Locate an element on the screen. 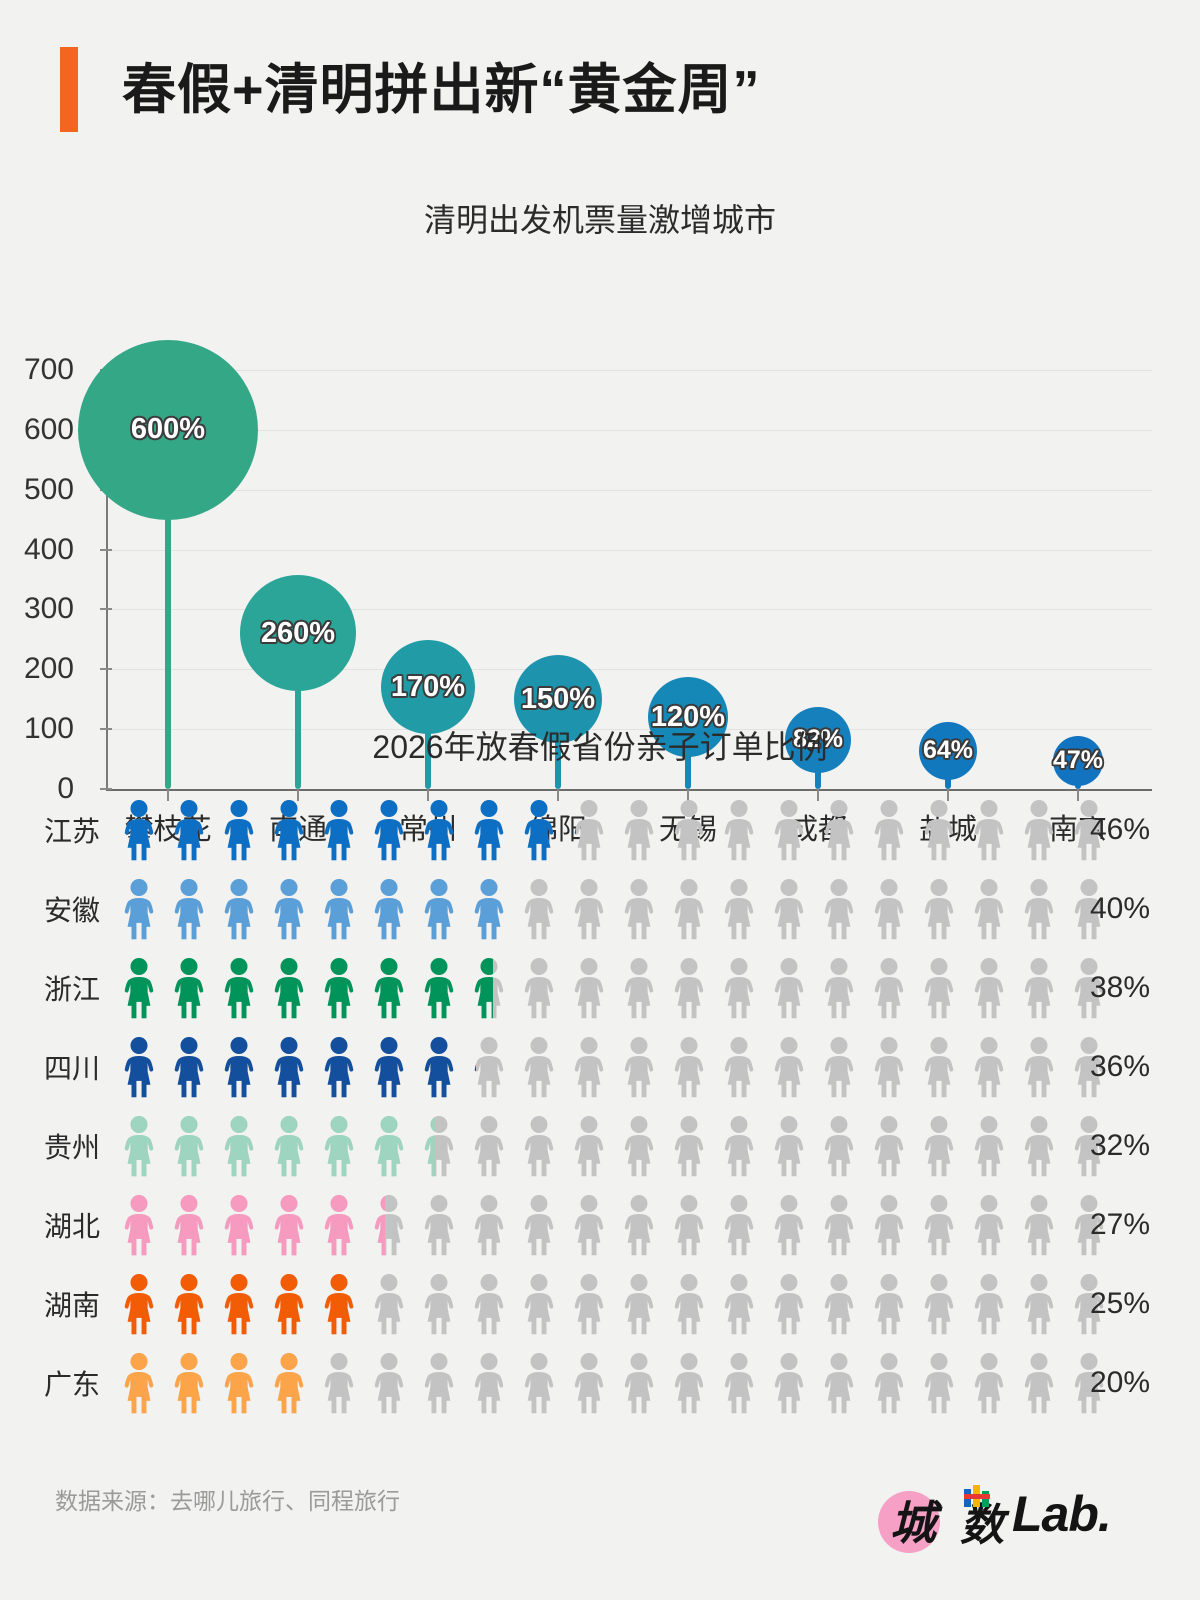 This screenshot has height=1600, width=1200. bubble-marker: 47% is located at coordinates (1078, 760).